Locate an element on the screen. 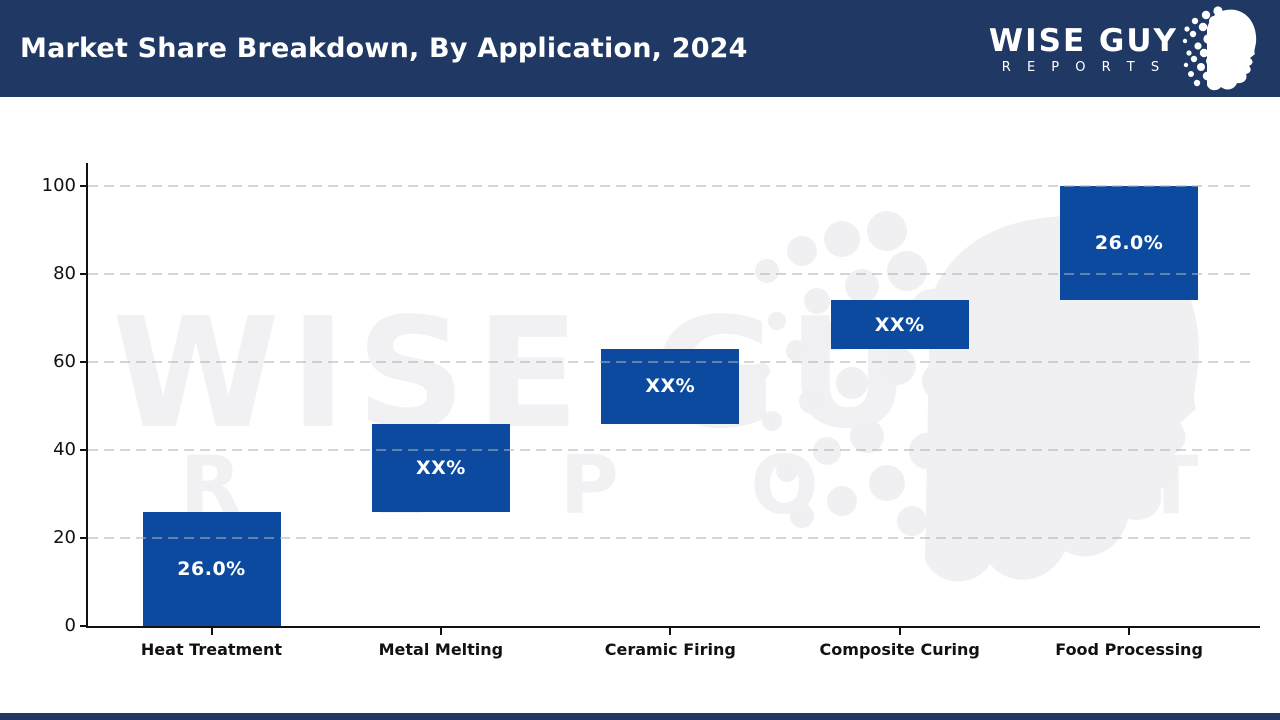 The image size is (1280, 720). wiseguy-logo: WISE GUY R E P O R T S is located at coordinates (1125, 48).